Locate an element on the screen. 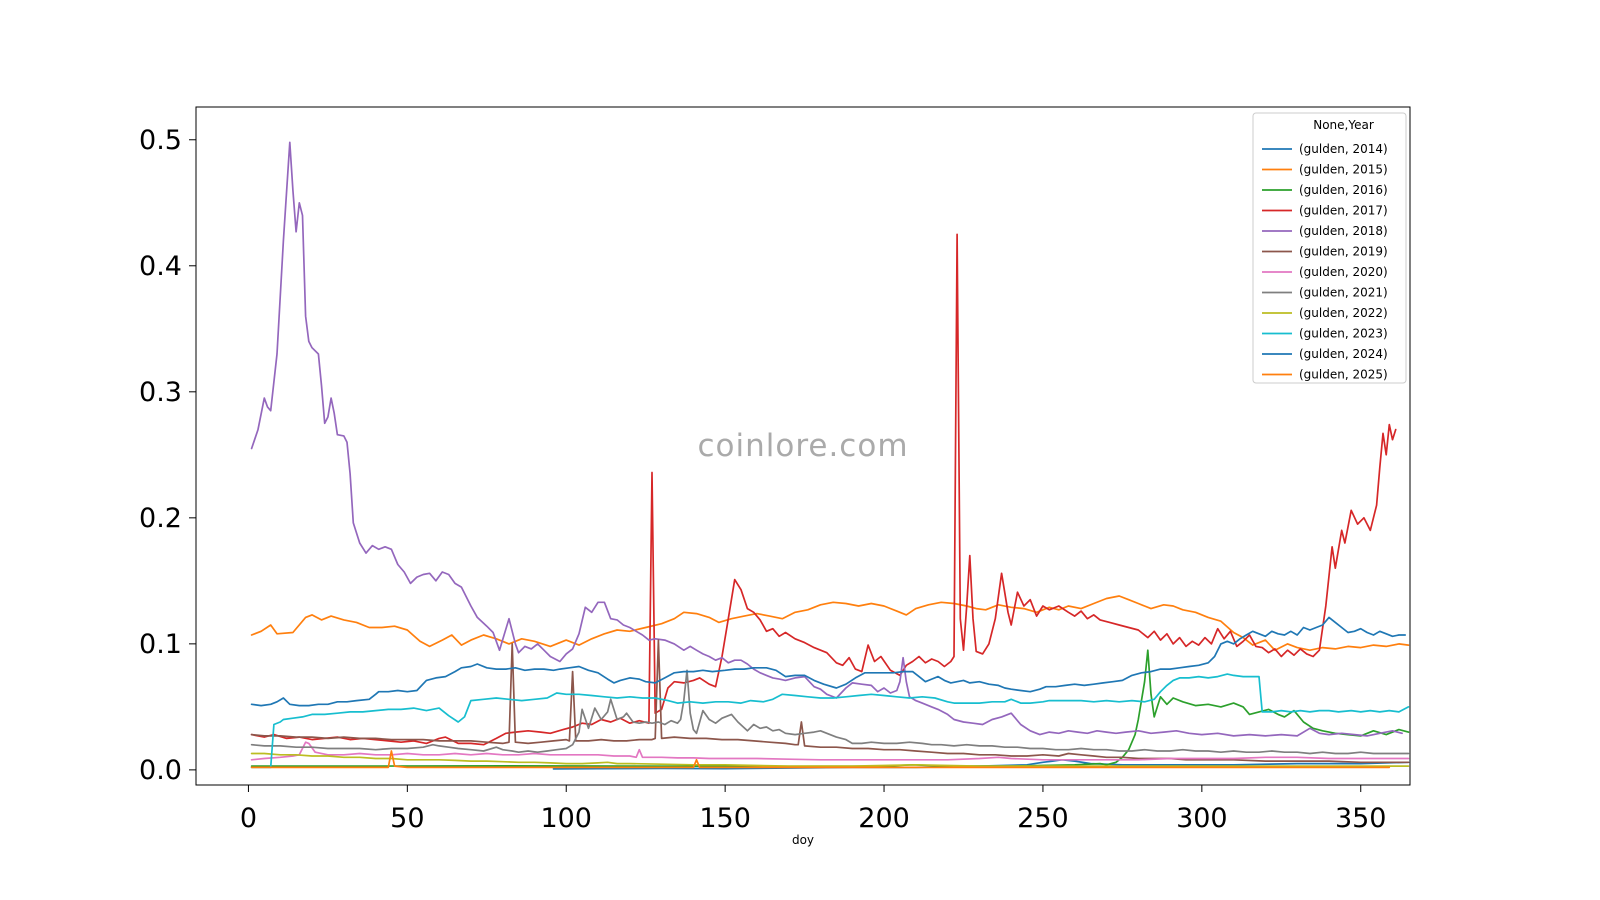 This screenshot has width=1600, height=900. x-tick-label: 100 is located at coordinates (566, 818).